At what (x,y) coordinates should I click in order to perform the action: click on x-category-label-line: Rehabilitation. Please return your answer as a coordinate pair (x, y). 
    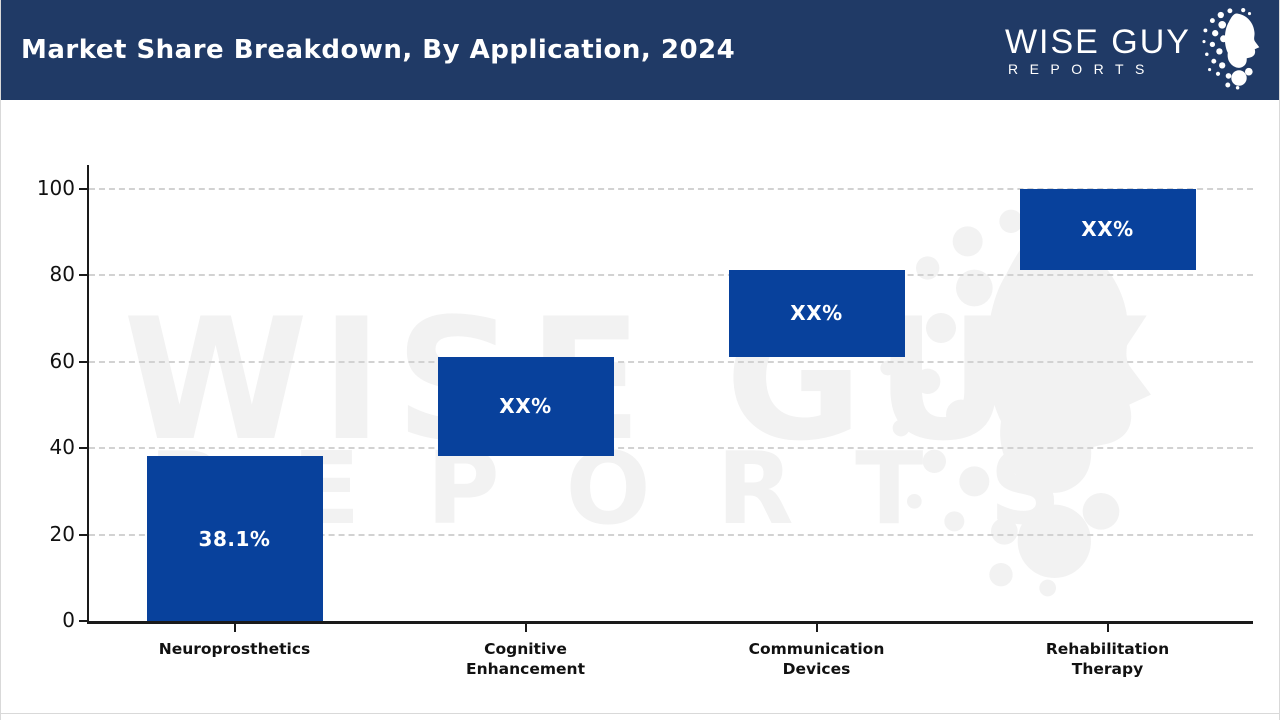
    Looking at the image, I should click on (1107, 649).